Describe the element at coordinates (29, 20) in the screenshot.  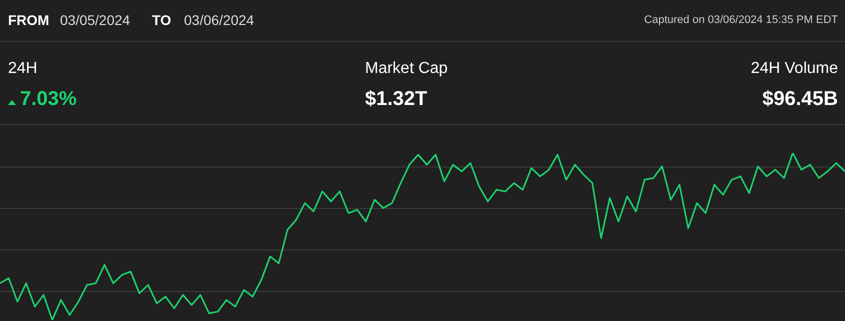
I see `text: FROM` at that location.